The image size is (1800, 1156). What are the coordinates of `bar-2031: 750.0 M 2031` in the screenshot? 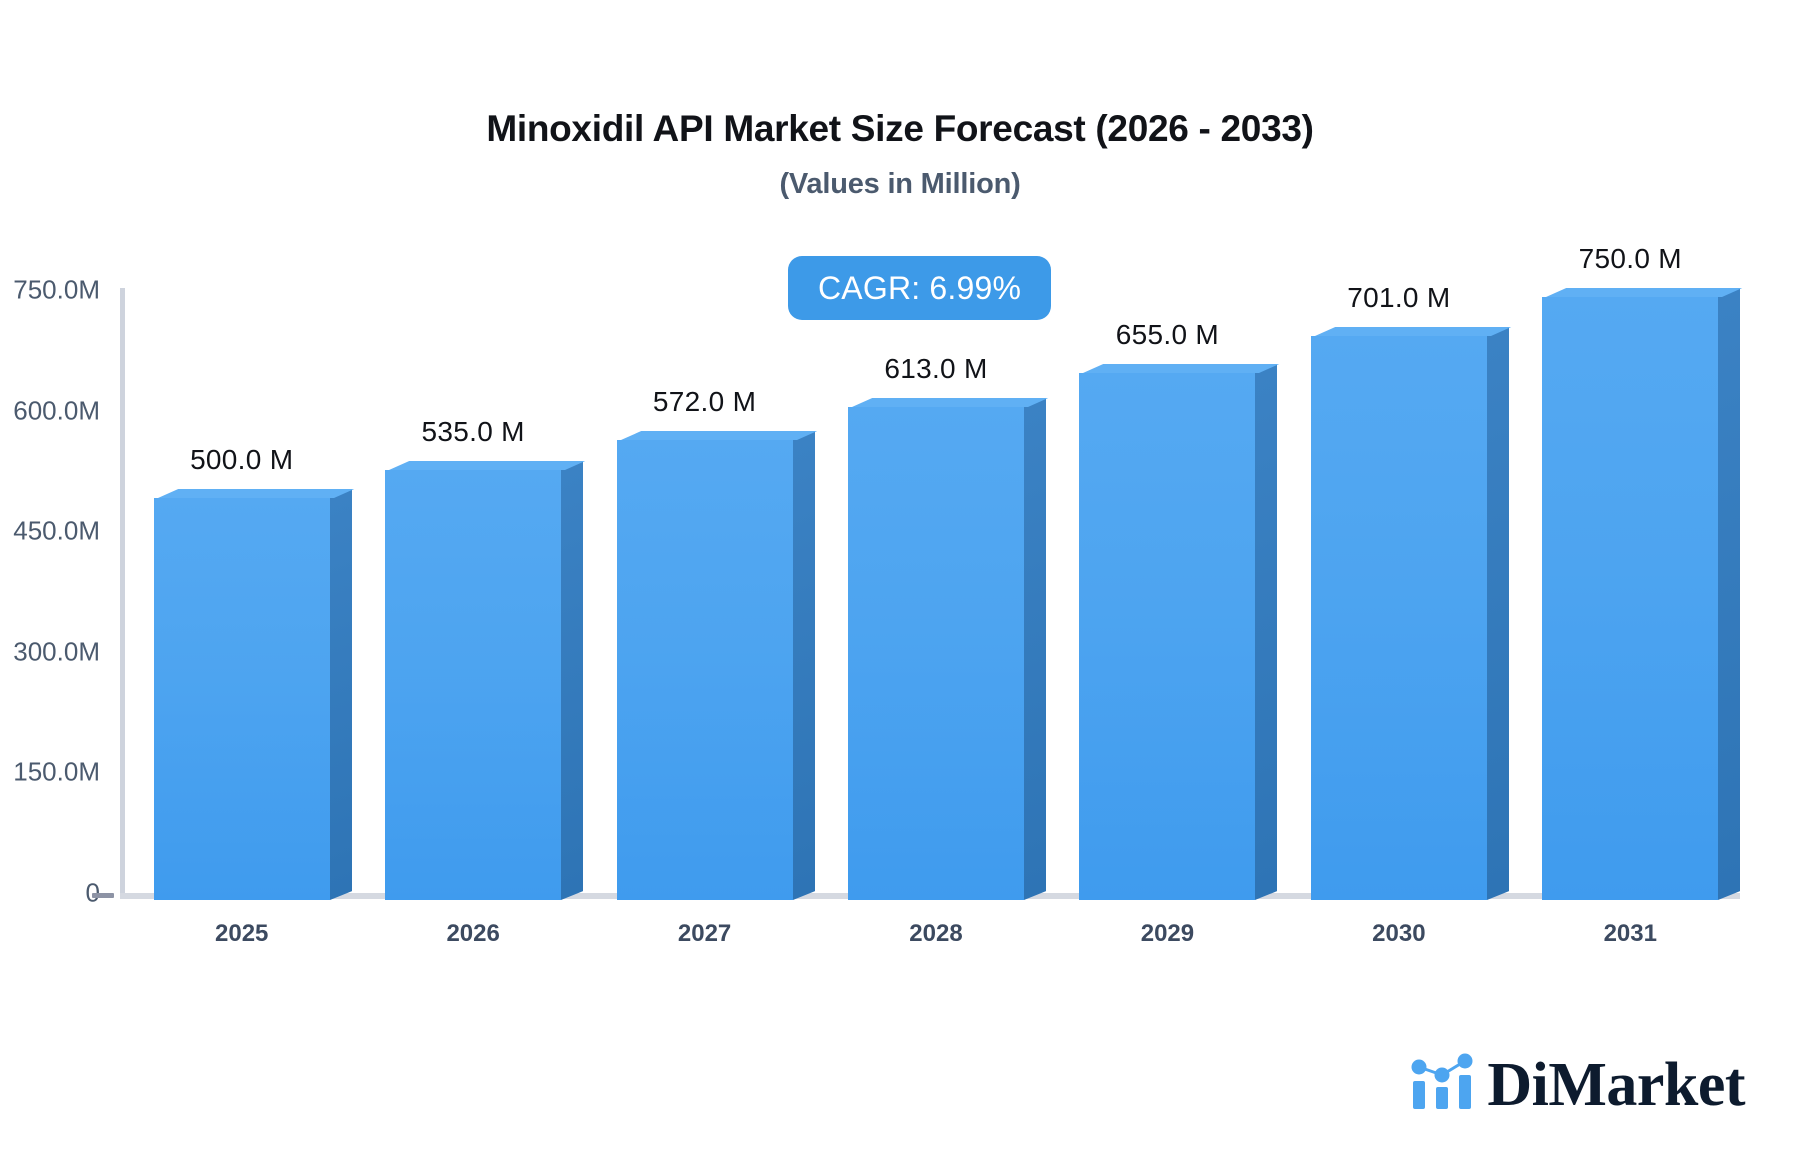 It's located at (1642, 595).